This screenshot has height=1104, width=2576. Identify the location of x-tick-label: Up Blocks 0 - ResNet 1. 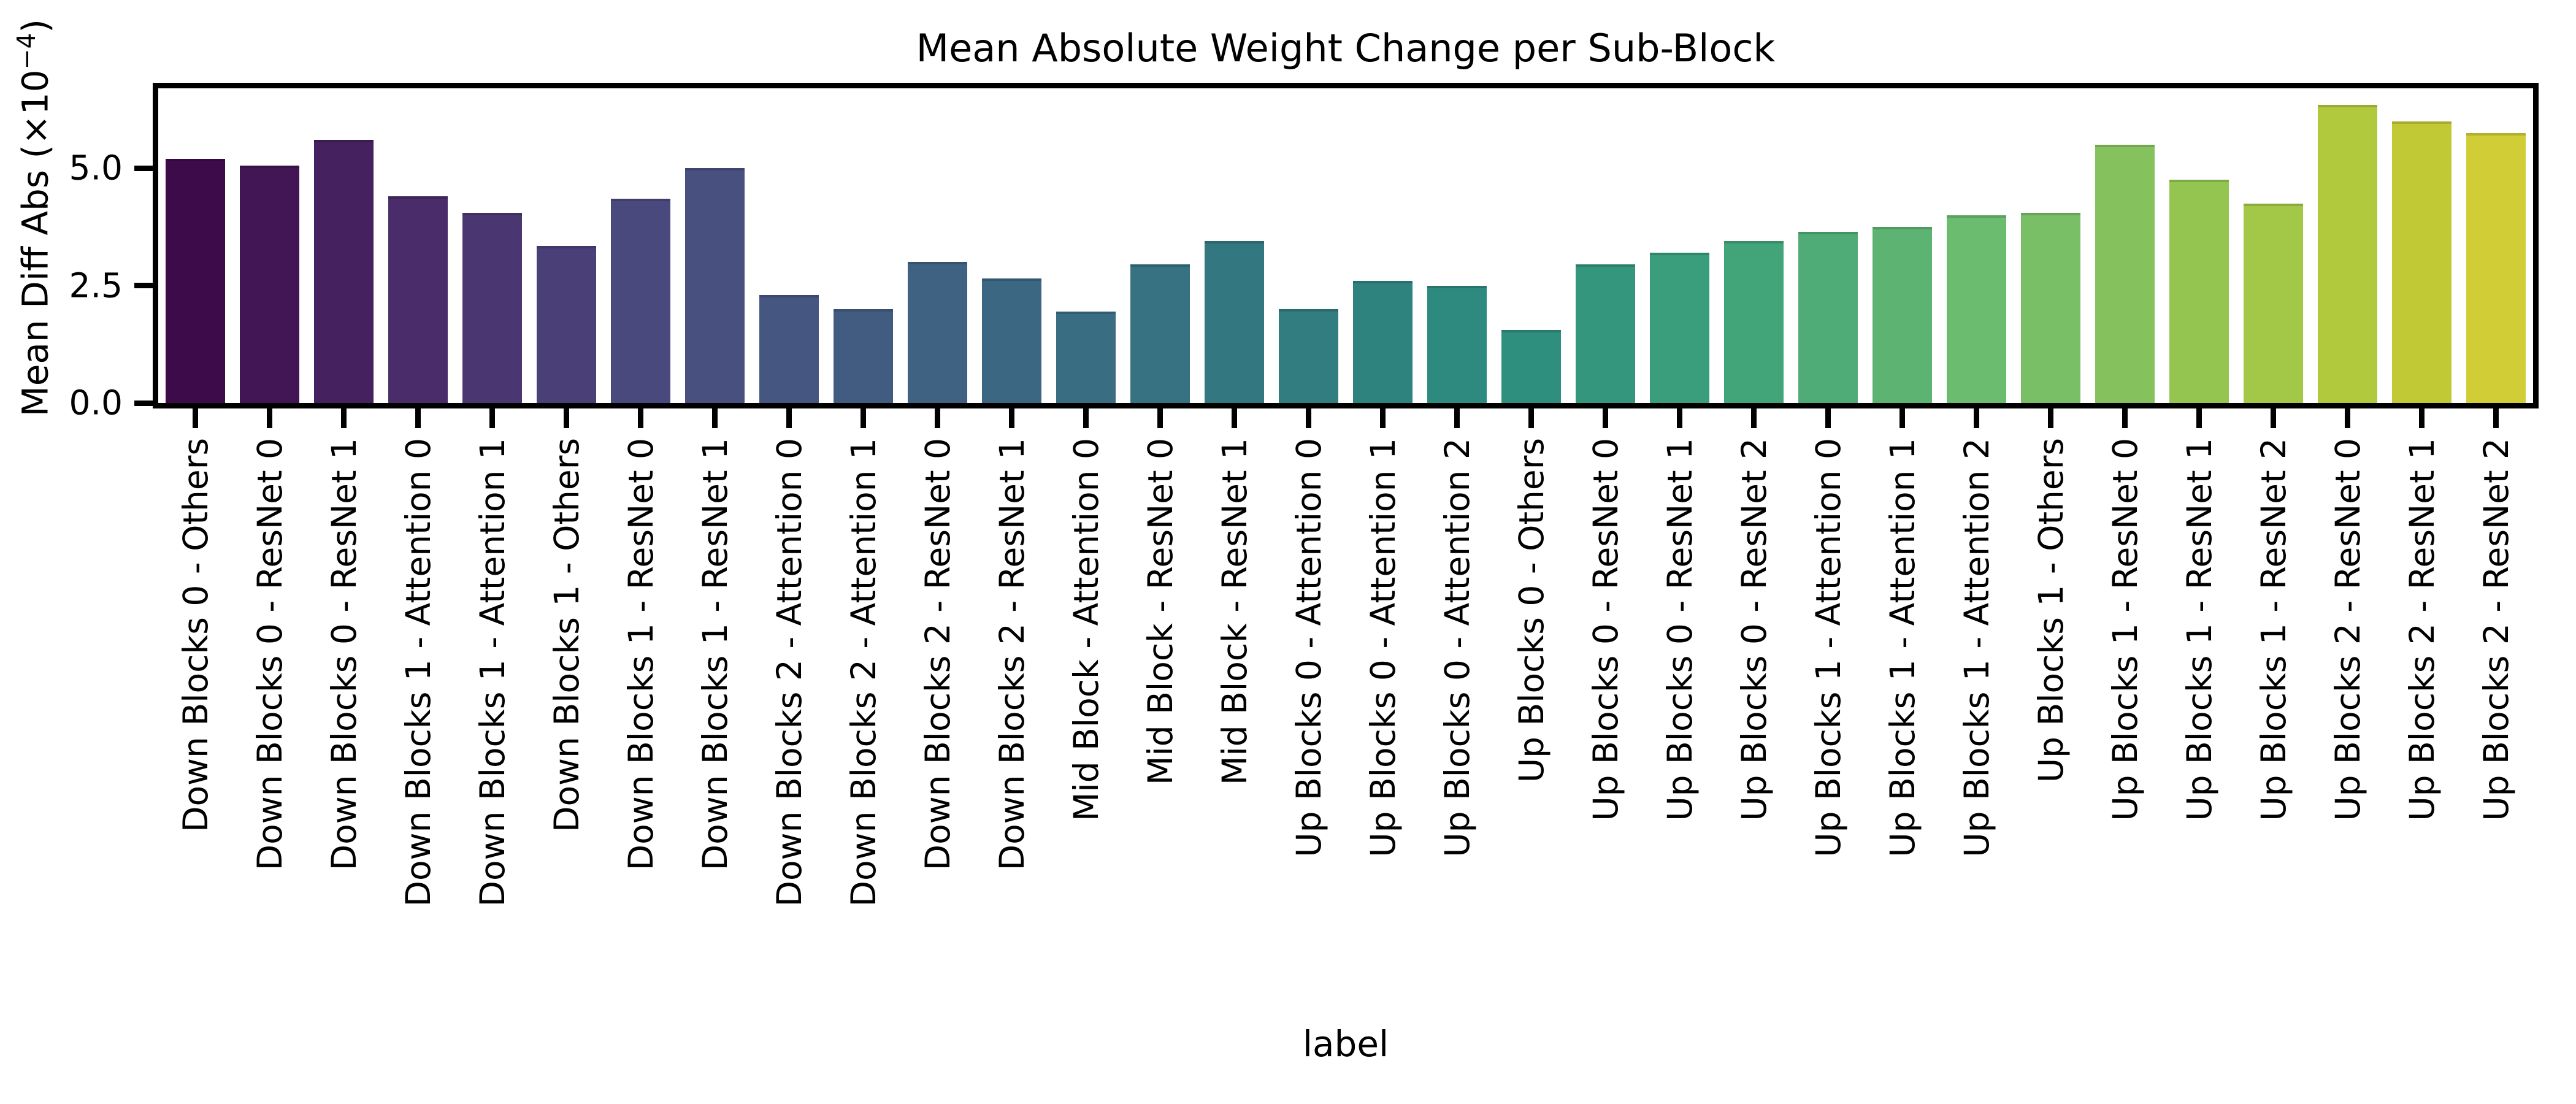
(1680, 629).